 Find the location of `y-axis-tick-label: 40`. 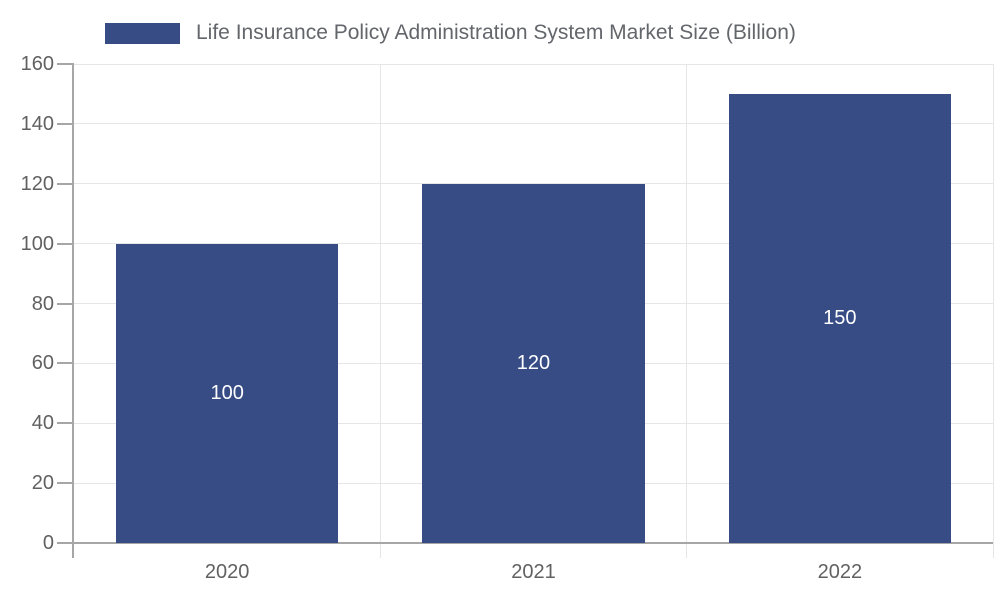

y-axis-tick-label: 40 is located at coordinates (42, 423).